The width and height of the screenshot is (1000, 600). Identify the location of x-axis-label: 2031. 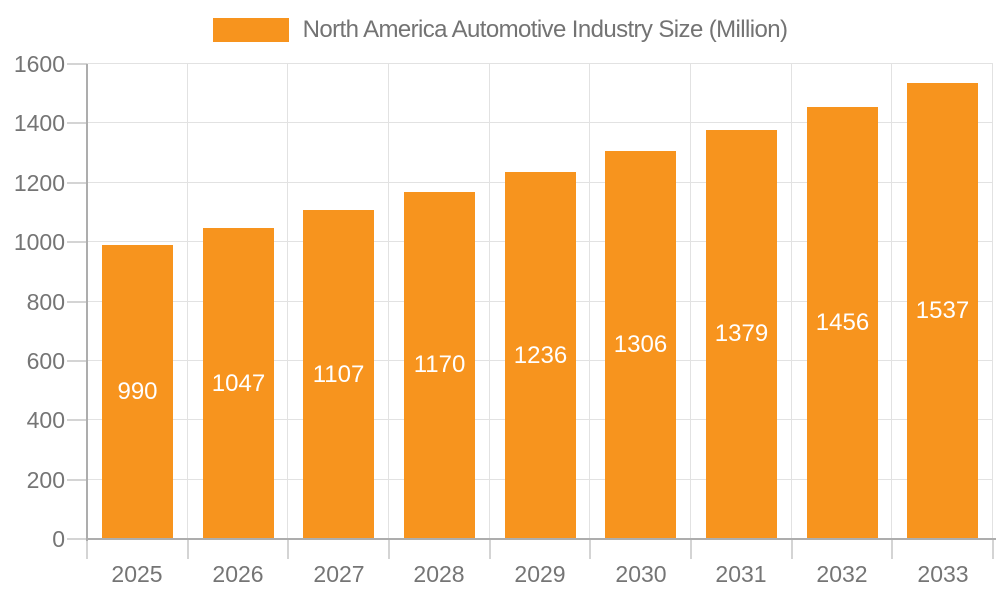
(741, 574).